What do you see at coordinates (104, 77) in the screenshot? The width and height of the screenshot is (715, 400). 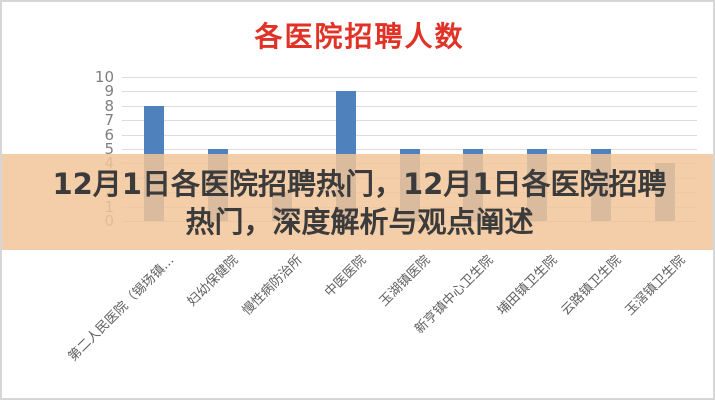 I see `y-tick-label: 10` at bounding box center [104, 77].